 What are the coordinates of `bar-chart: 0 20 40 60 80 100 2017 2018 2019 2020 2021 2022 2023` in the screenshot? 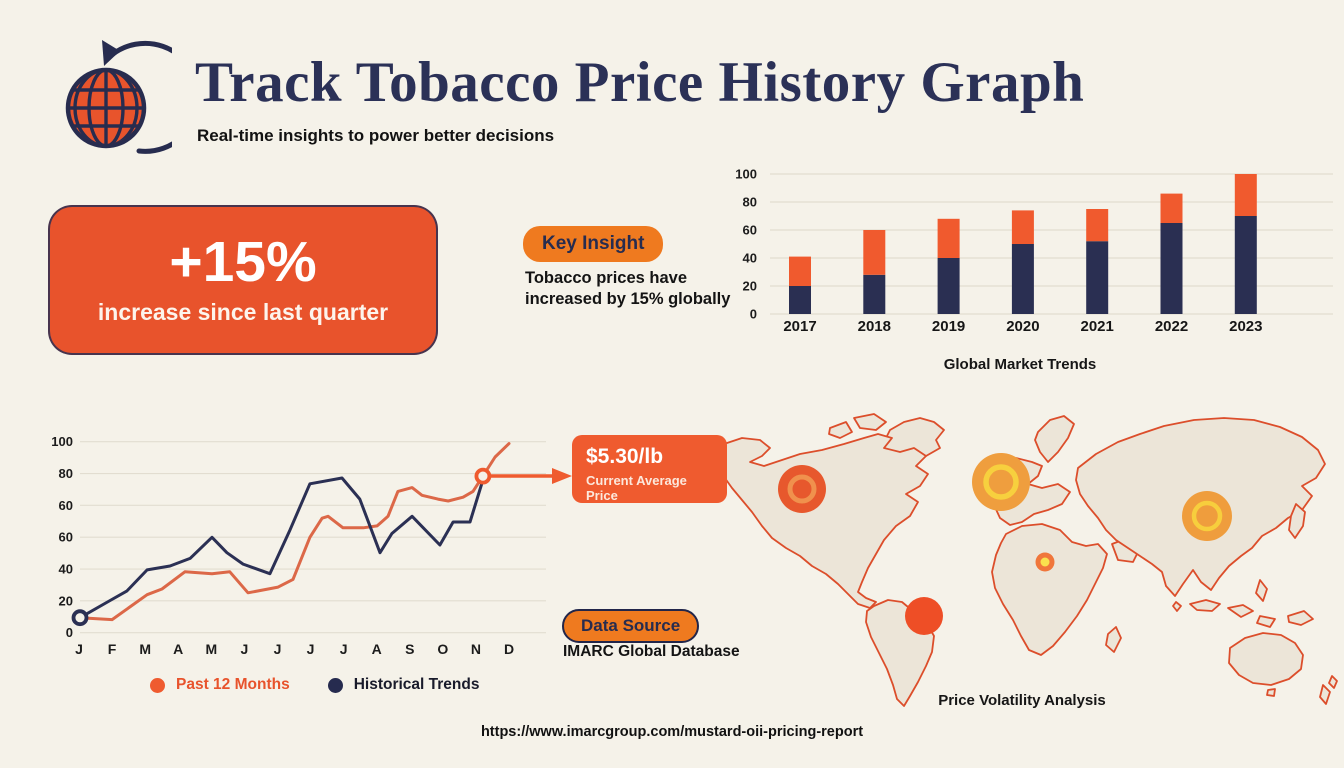 It's located at (1034, 251).